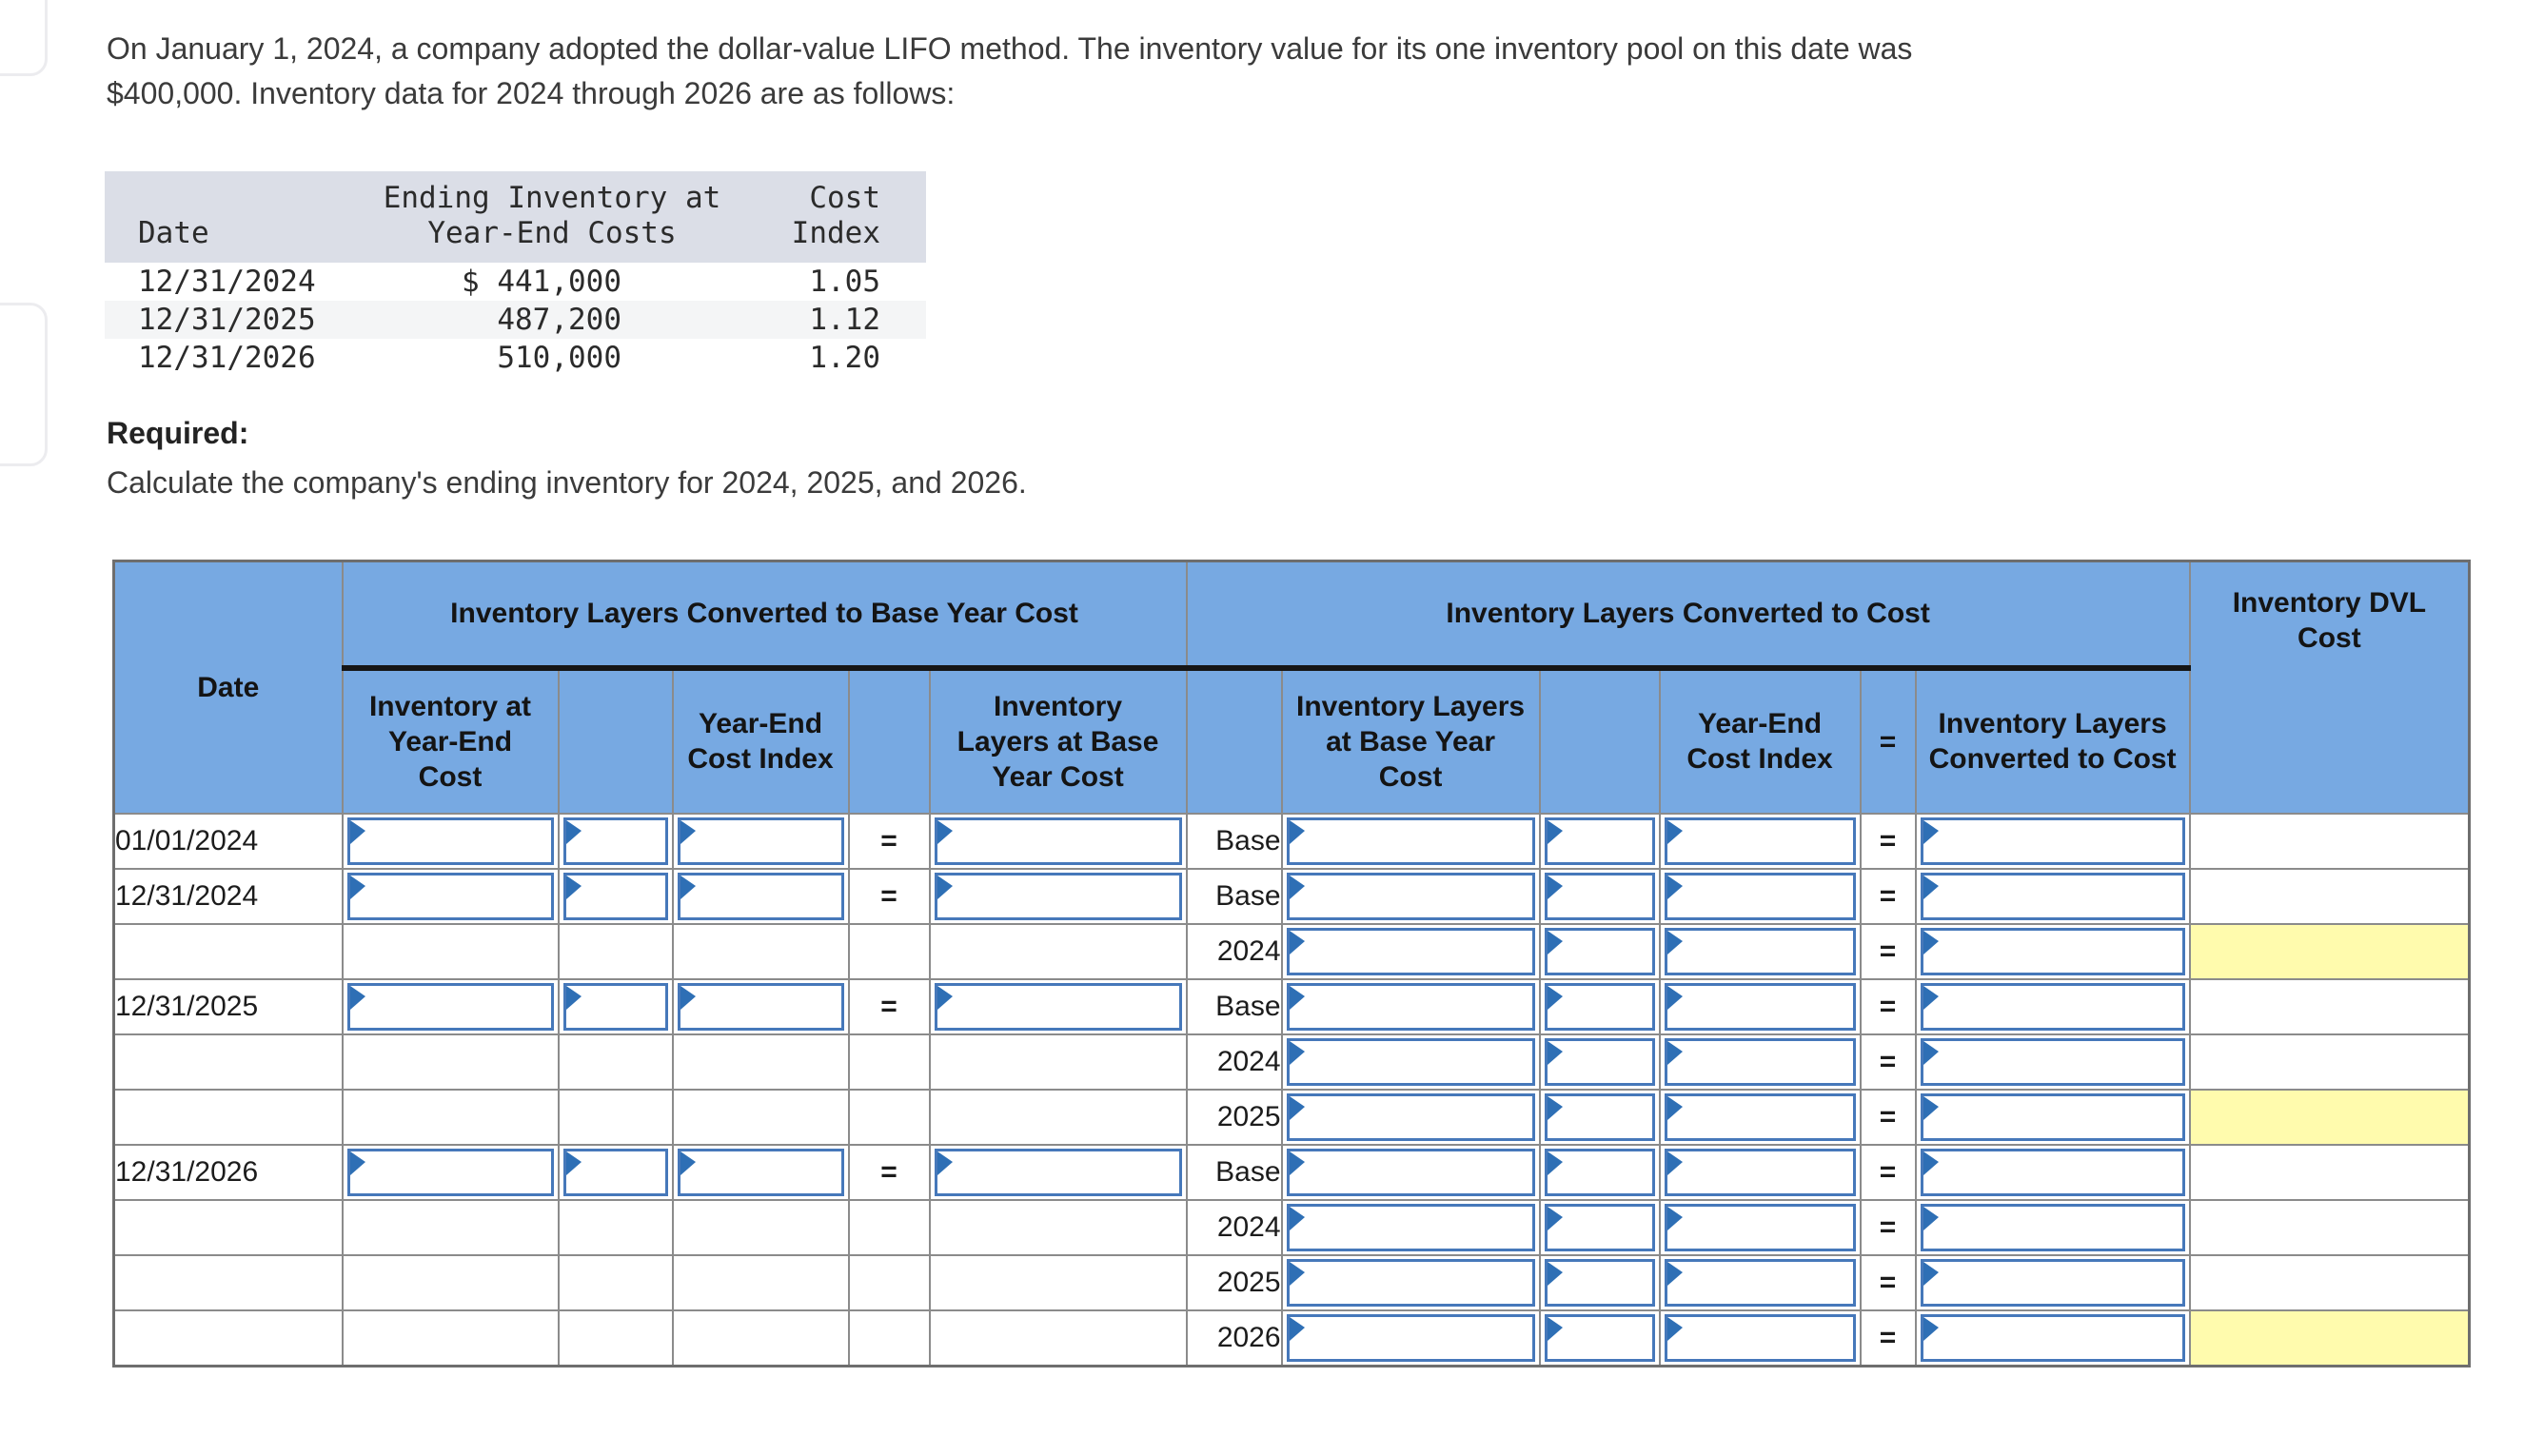  What do you see at coordinates (1234, 1282) in the screenshot?
I see `layer-label-cell: 2025` at bounding box center [1234, 1282].